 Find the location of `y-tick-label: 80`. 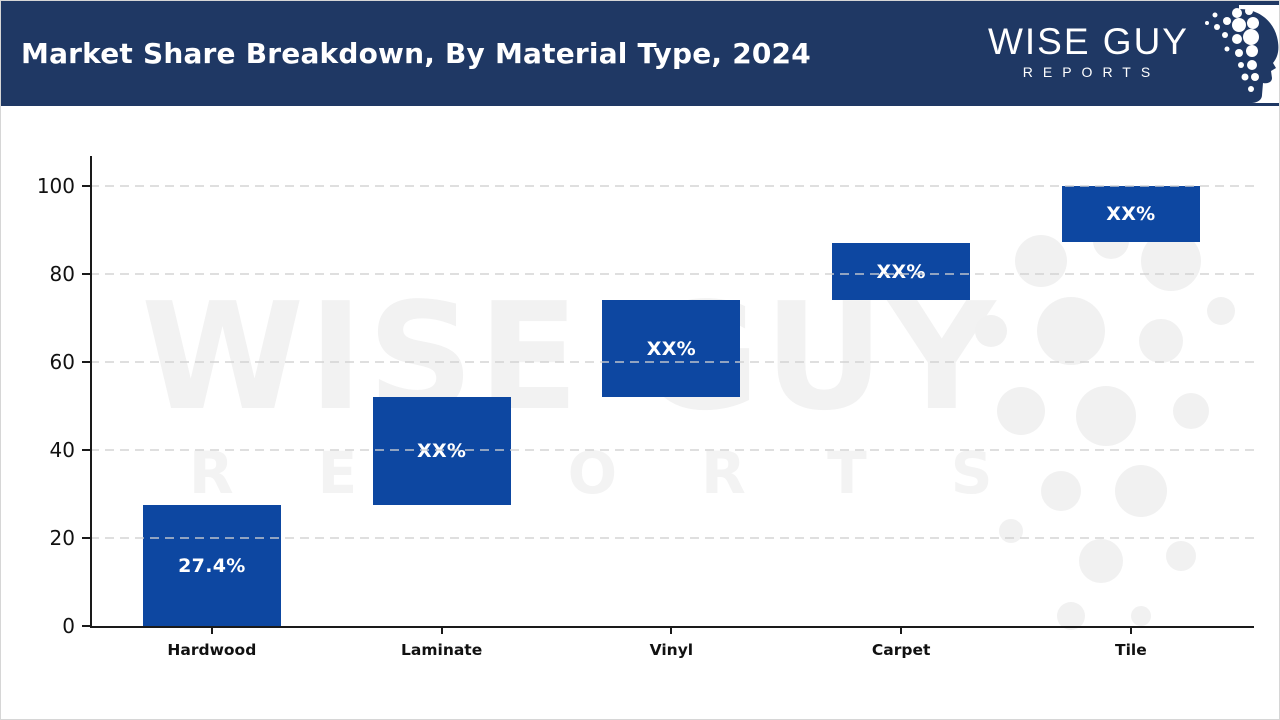

y-tick-label: 80 is located at coordinates (62, 274).